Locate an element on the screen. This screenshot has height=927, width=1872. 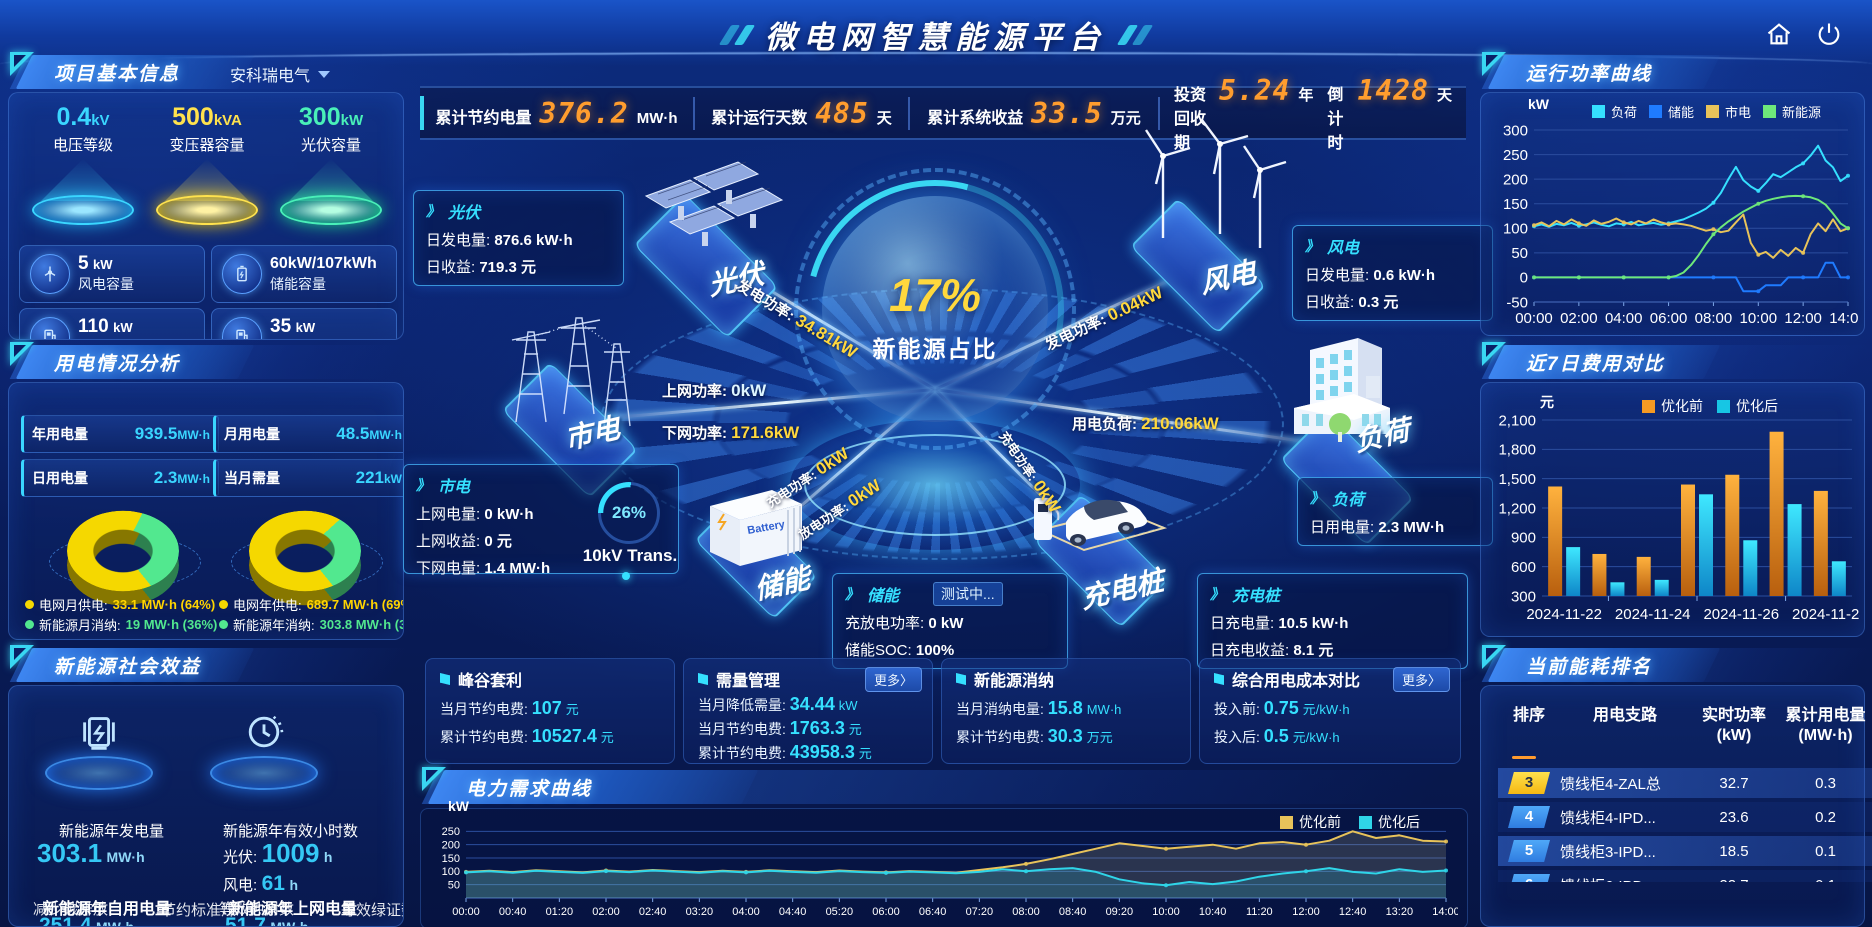
svg-text: 14:00 is located at coordinates (1843, 318).